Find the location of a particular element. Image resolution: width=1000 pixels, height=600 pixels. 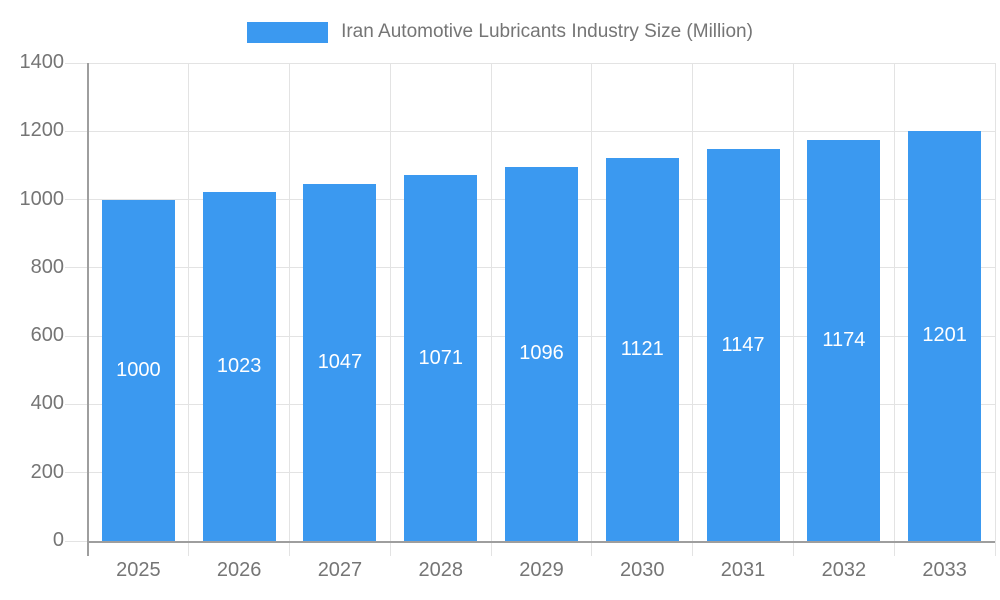

x-axis-label: 2031 is located at coordinates (743, 570).